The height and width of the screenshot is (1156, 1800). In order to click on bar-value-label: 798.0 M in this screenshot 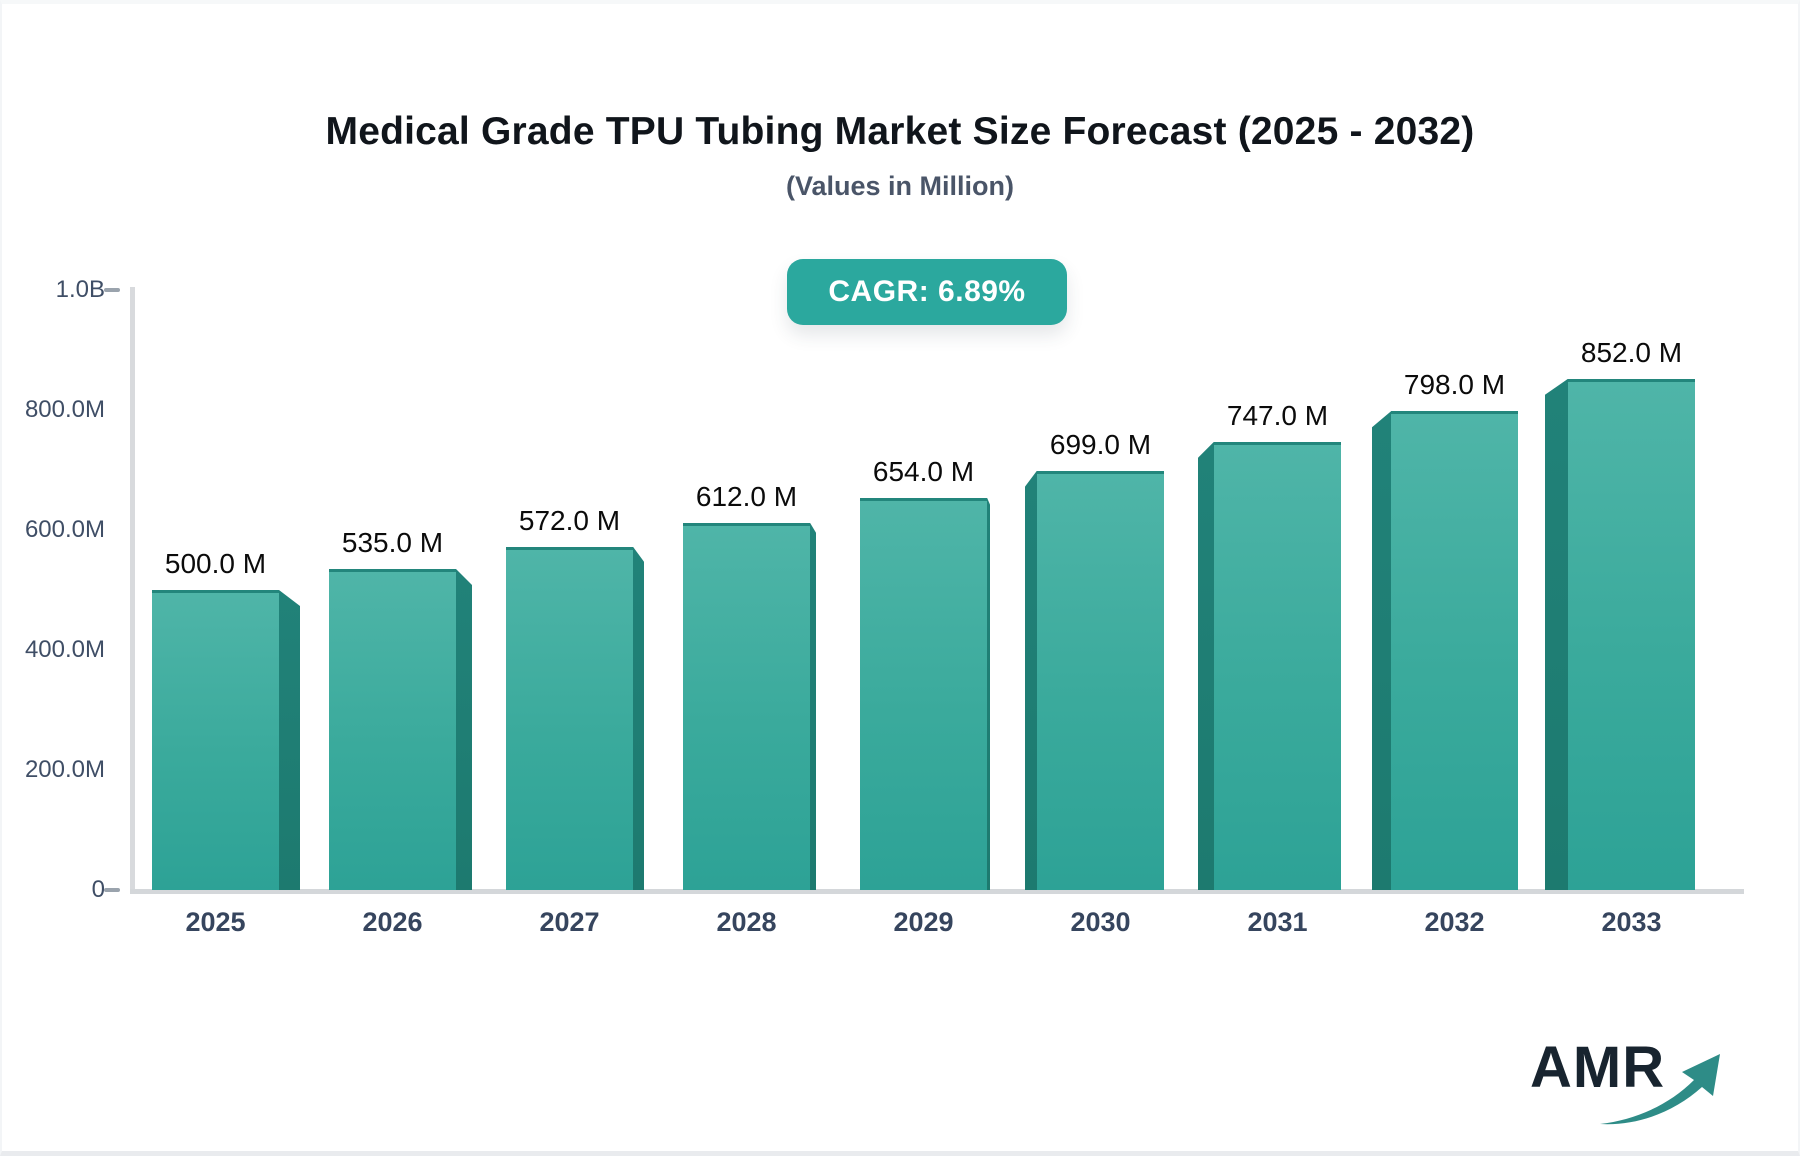, I will do `click(1454, 385)`.